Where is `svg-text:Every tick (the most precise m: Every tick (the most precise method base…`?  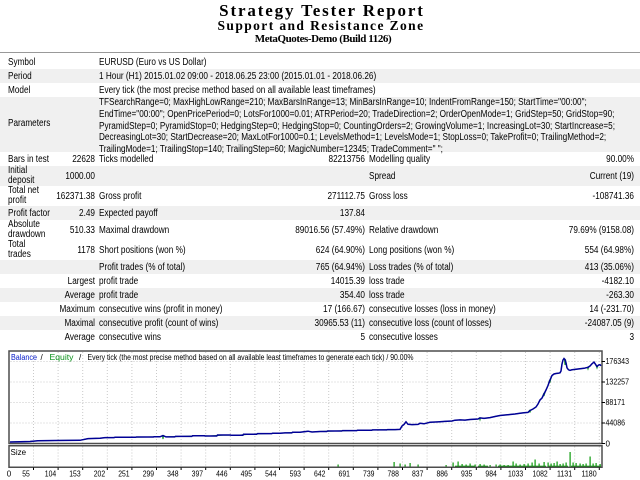
svg-text:Every tick (the most precise m: Every tick (the most precise method base… is located at coordinates (251, 357).